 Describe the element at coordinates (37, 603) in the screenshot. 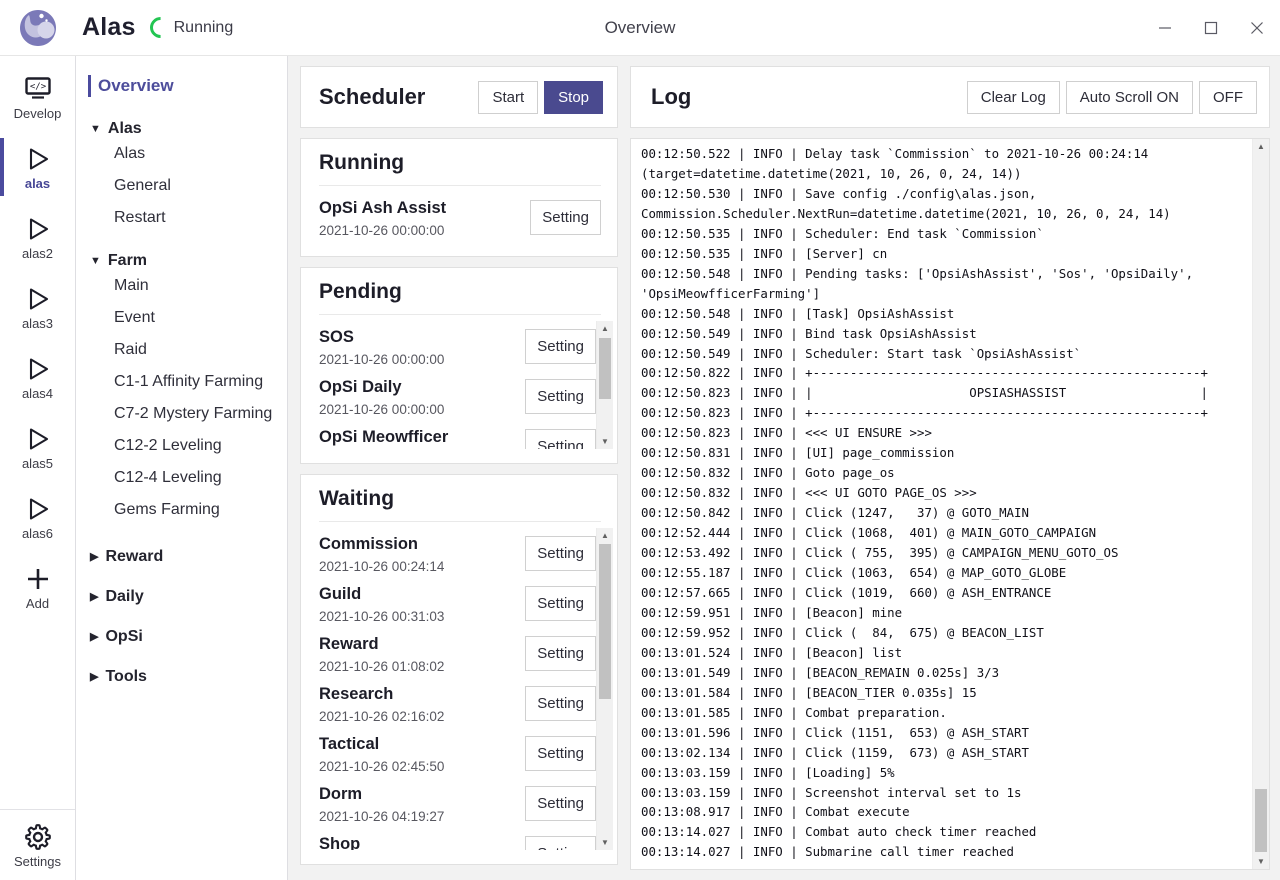

I see `rail-item-label: Add` at that location.